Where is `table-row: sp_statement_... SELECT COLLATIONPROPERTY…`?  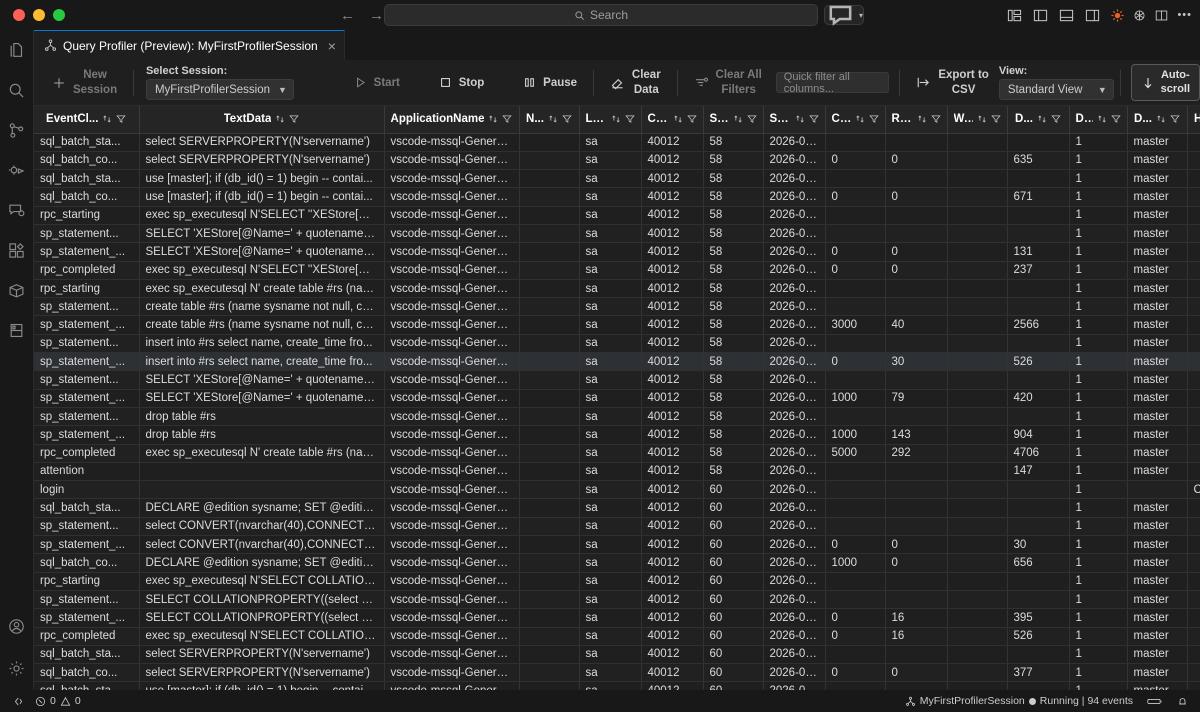 table-row: sp_statement_... SELECT COLLATIONPROPERTY… is located at coordinates (617, 618).